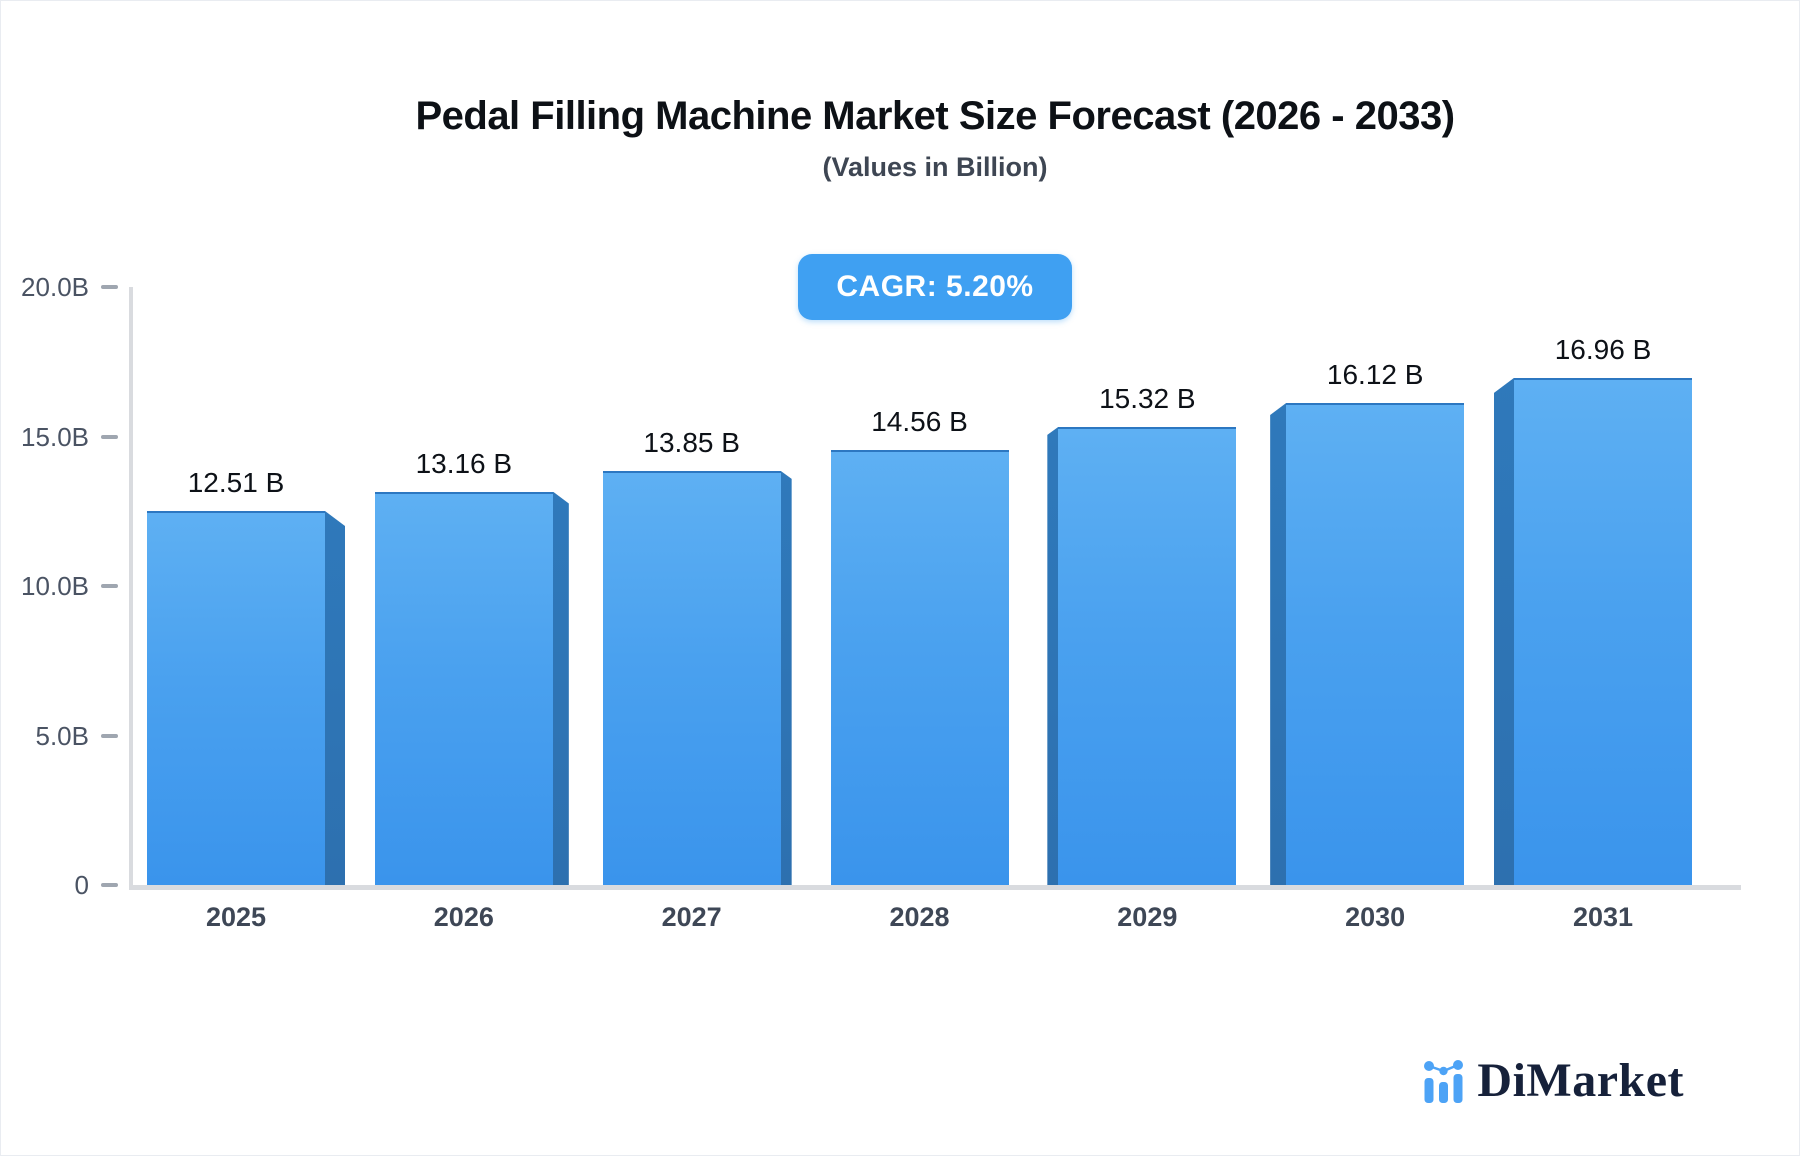  What do you see at coordinates (786, 677) in the screenshot?
I see `bar-side-face-2027` at bounding box center [786, 677].